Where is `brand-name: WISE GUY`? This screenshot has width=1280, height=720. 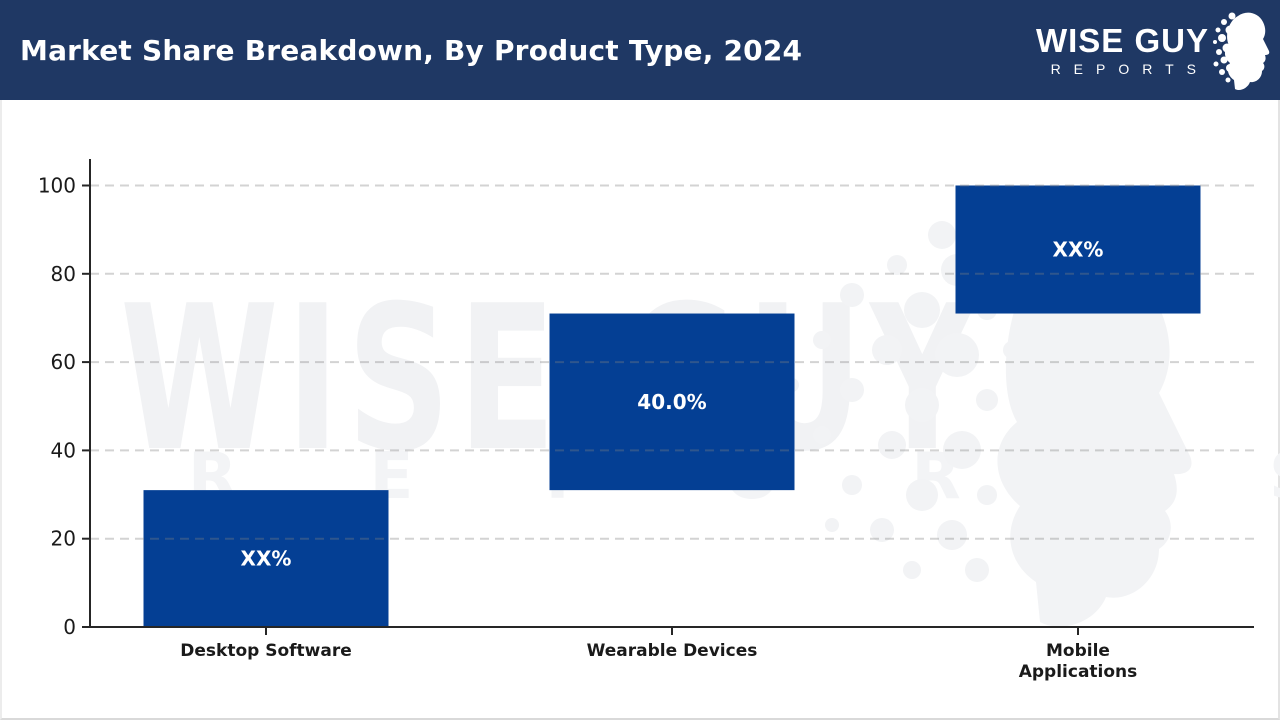 brand-name: WISE GUY is located at coordinates (1122, 40).